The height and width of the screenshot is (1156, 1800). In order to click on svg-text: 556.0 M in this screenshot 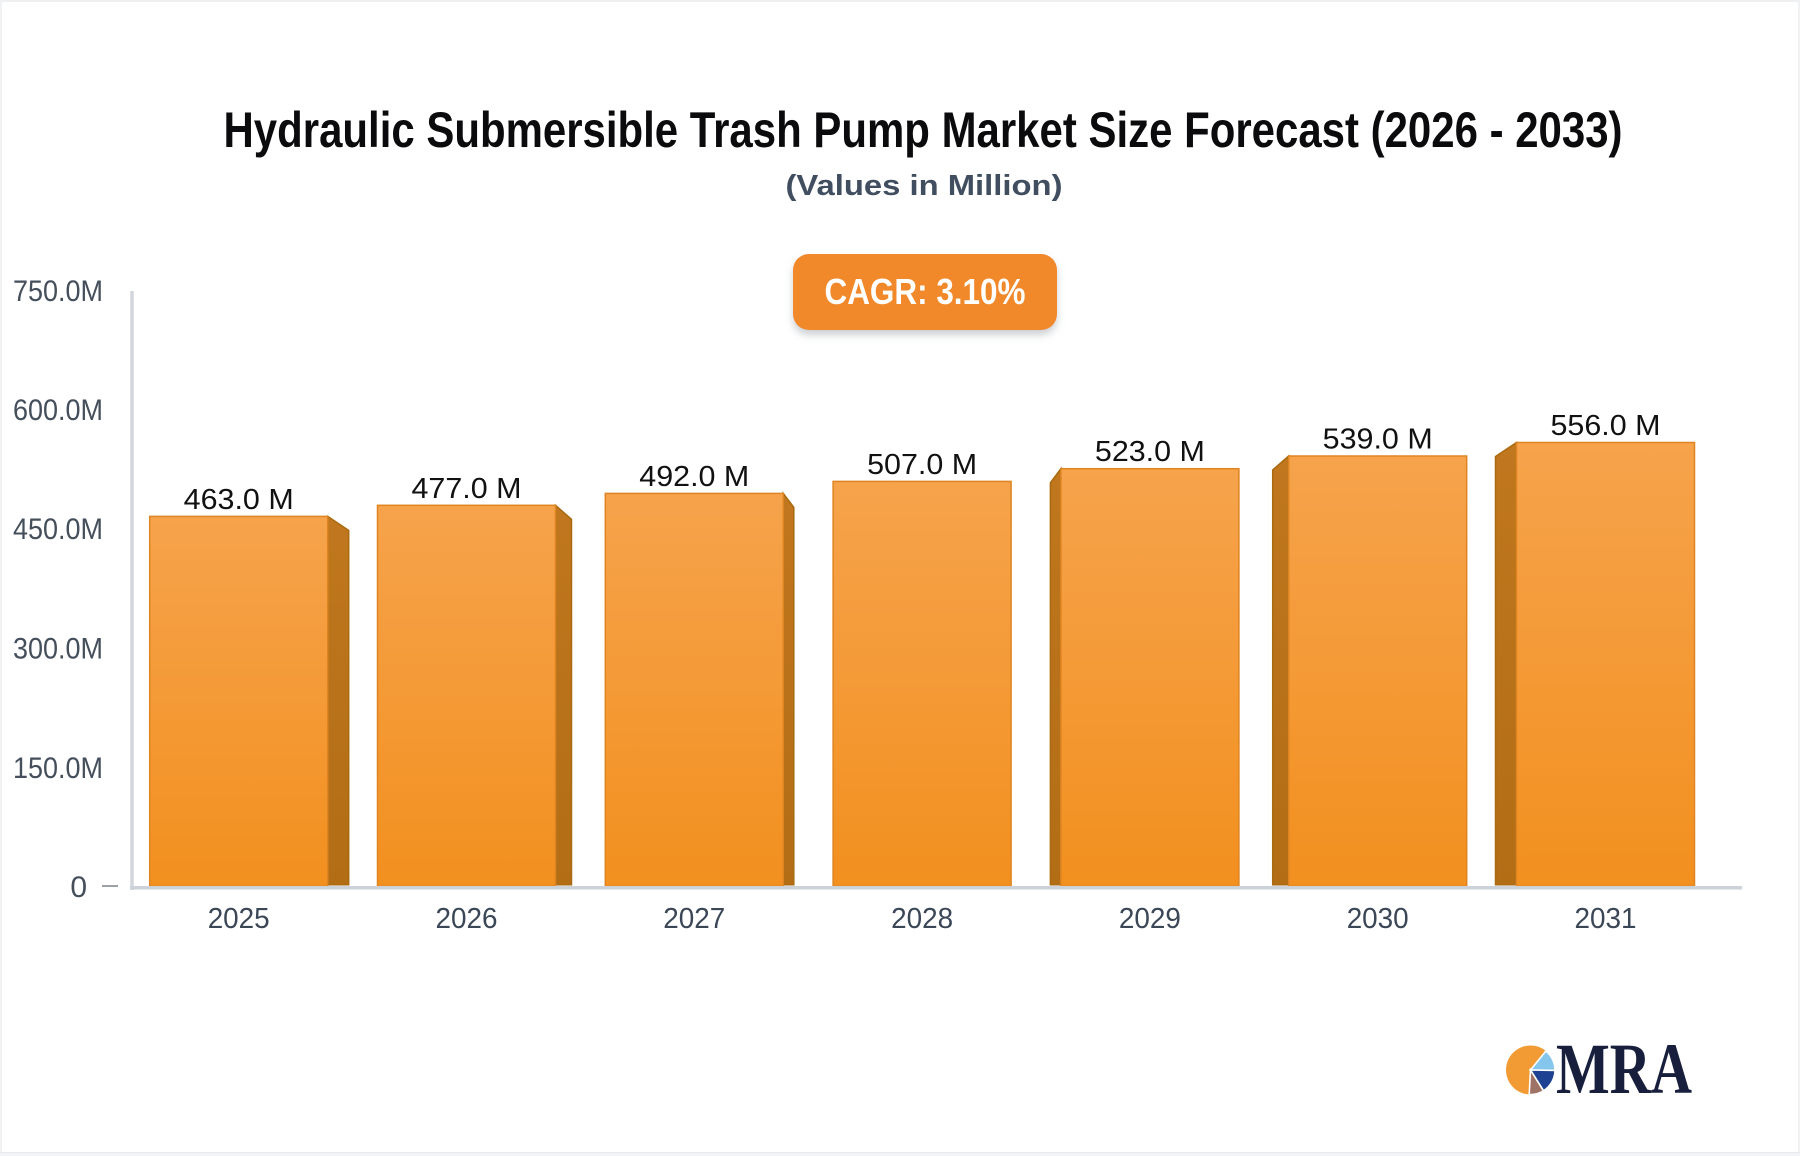, I will do `click(1606, 426)`.